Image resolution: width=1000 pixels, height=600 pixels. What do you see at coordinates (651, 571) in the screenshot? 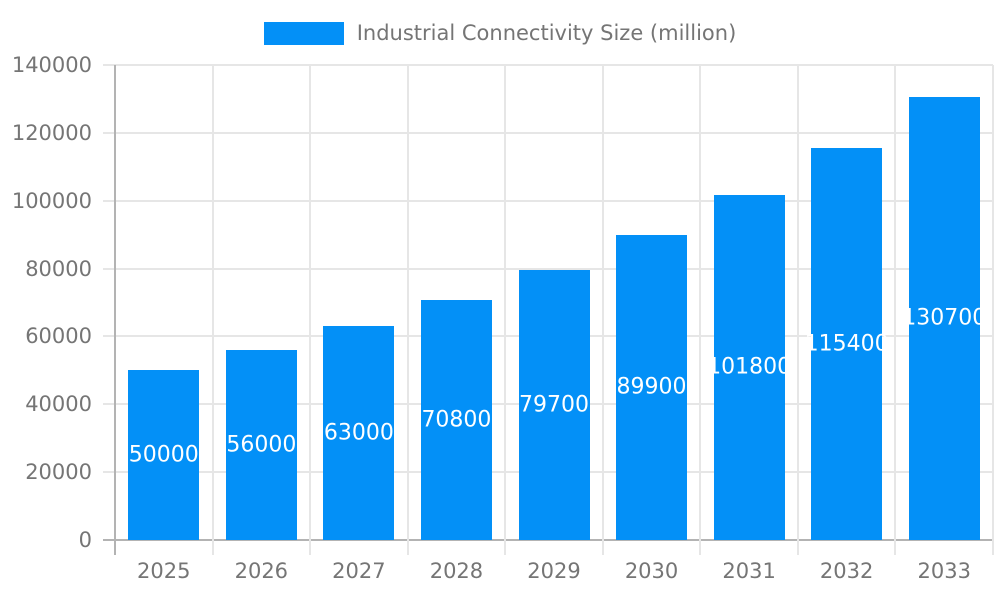
I see `x-axis-tick-label: 2030` at bounding box center [651, 571].